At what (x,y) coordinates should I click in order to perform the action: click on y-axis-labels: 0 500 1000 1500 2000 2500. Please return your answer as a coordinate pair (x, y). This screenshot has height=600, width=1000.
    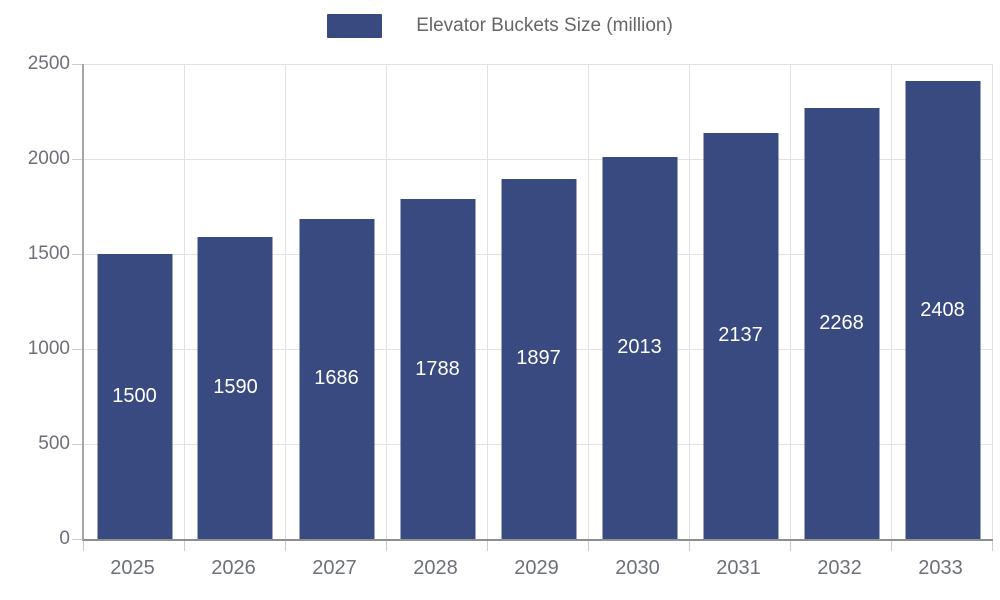
    Looking at the image, I should click on (35, 301).